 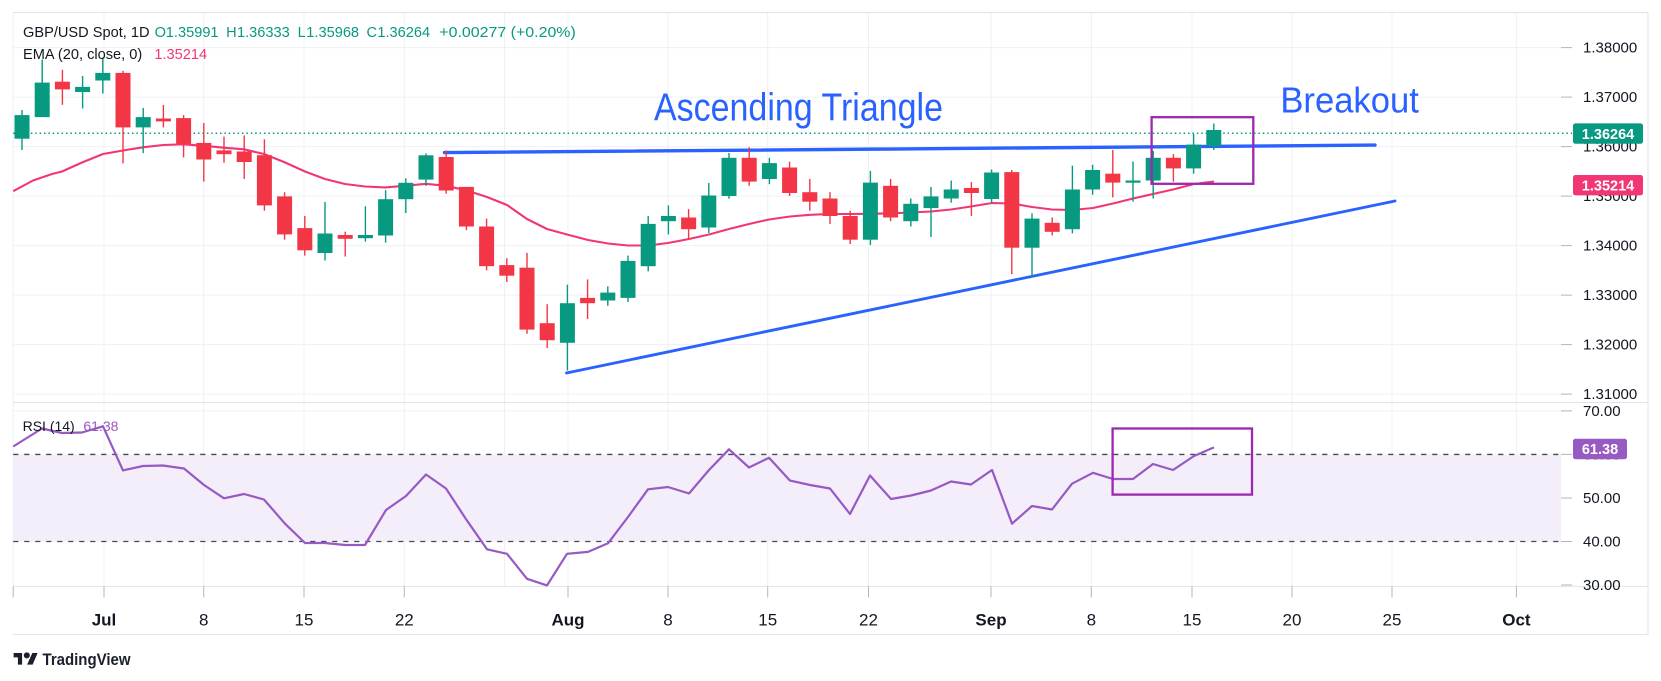 What do you see at coordinates (798, 108) in the screenshot?
I see `svg-text: Ascending Triangle` at bounding box center [798, 108].